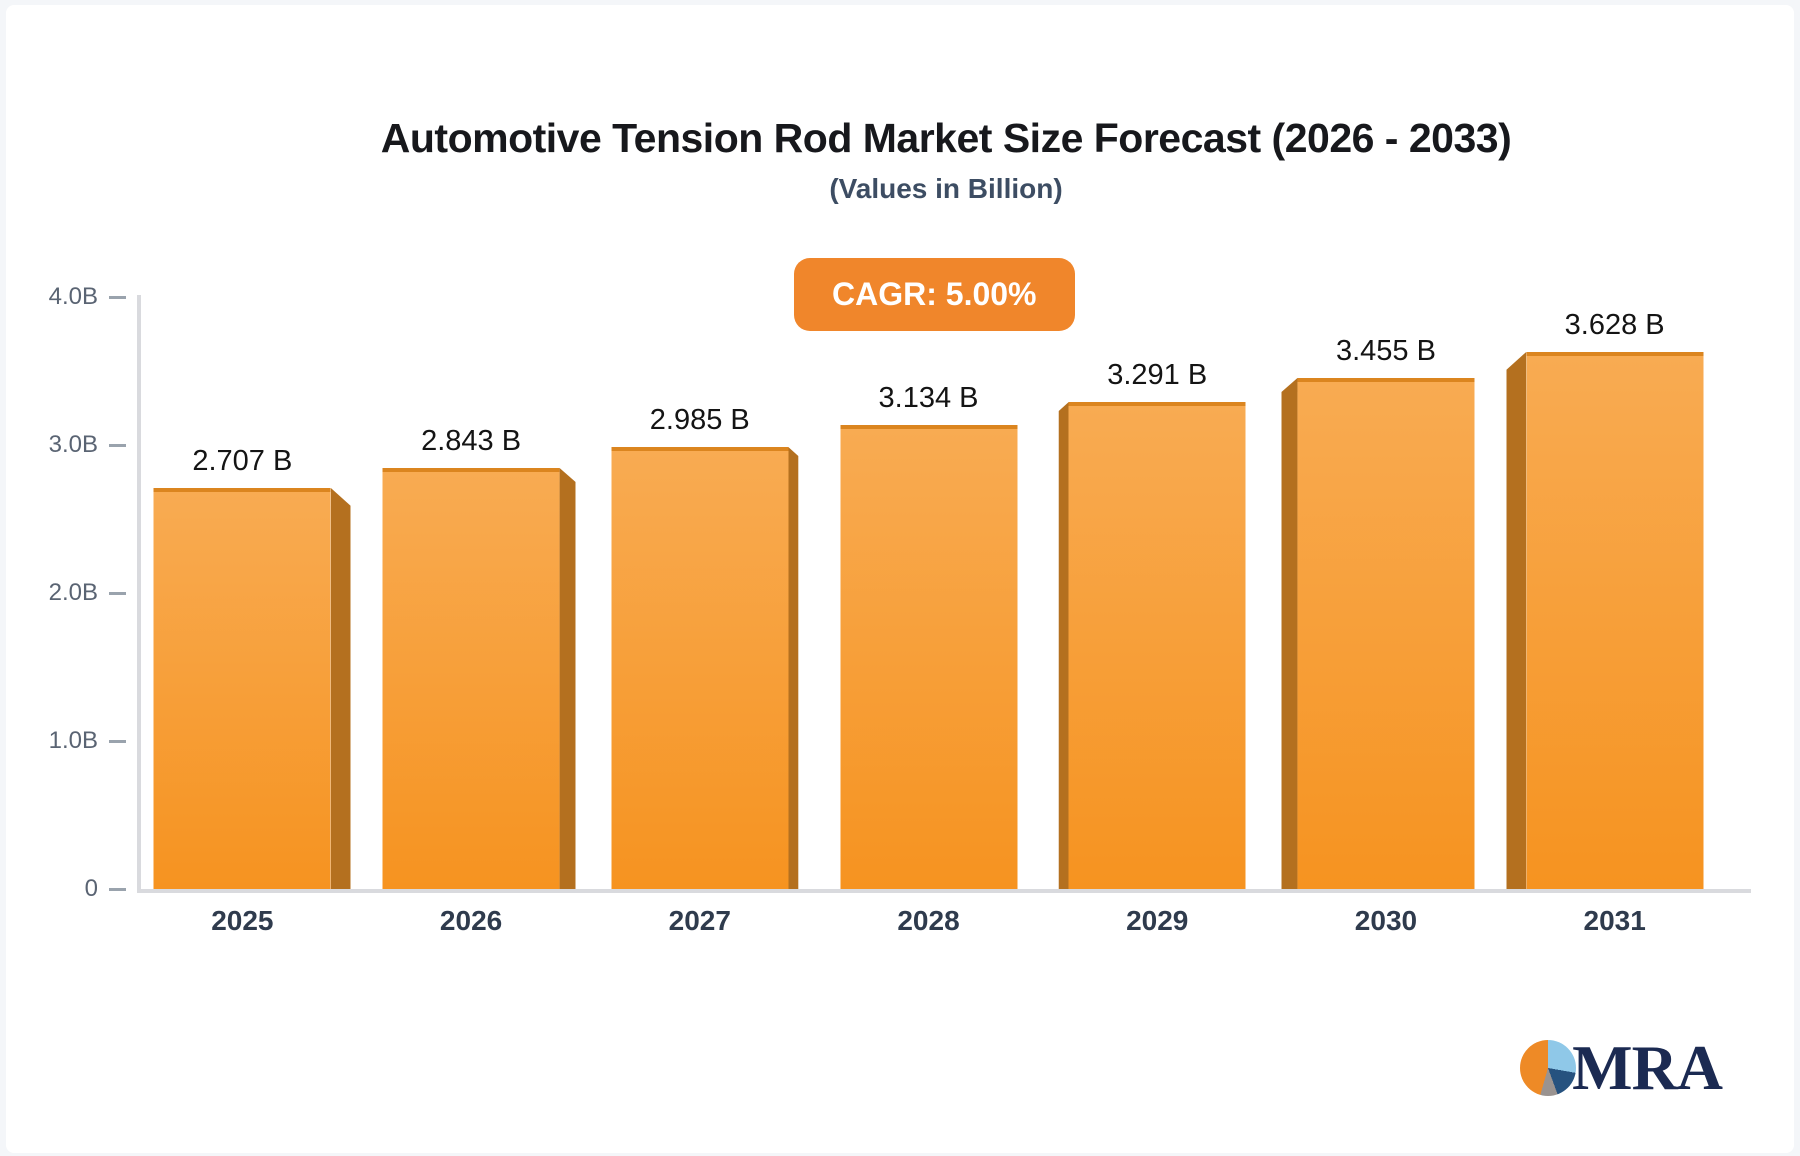  What do you see at coordinates (1614, 325) in the screenshot?
I see `bar-value-label: 3.628 B` at bounding box center [1614, 325].